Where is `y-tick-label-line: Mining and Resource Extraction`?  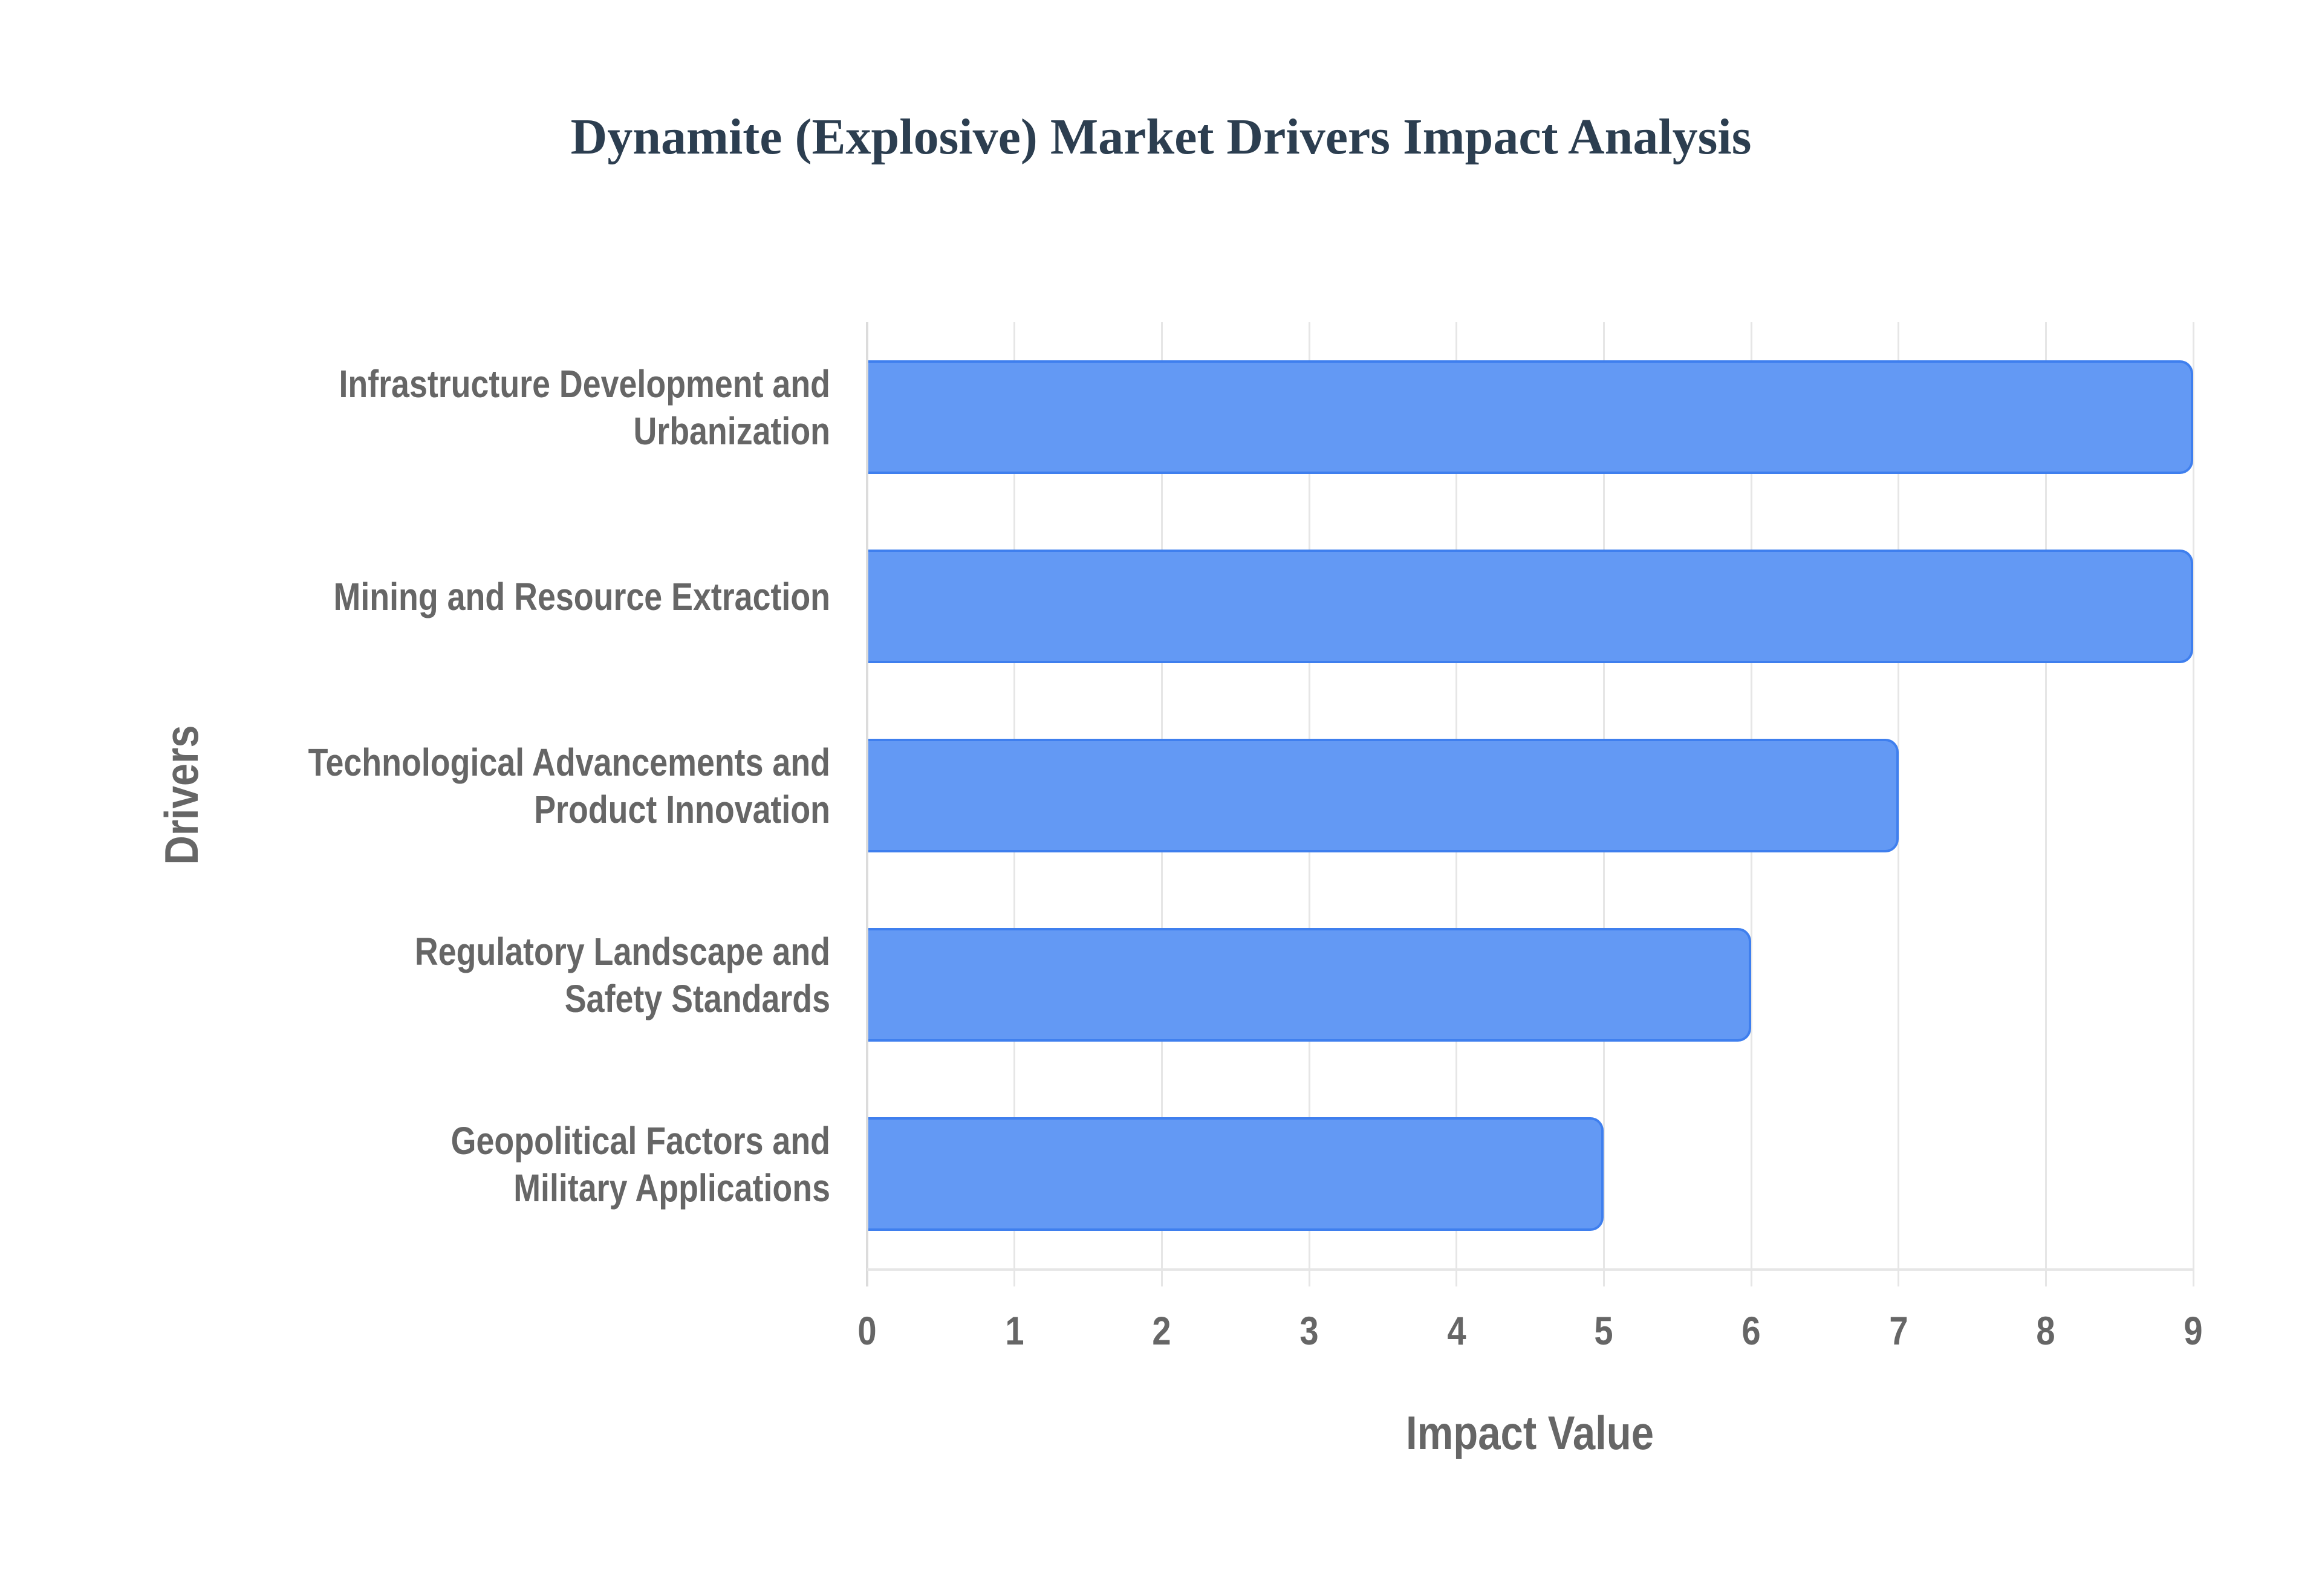 y-tick-label-line: Mining and Resource Extraction is located at coordinates (581, 596).